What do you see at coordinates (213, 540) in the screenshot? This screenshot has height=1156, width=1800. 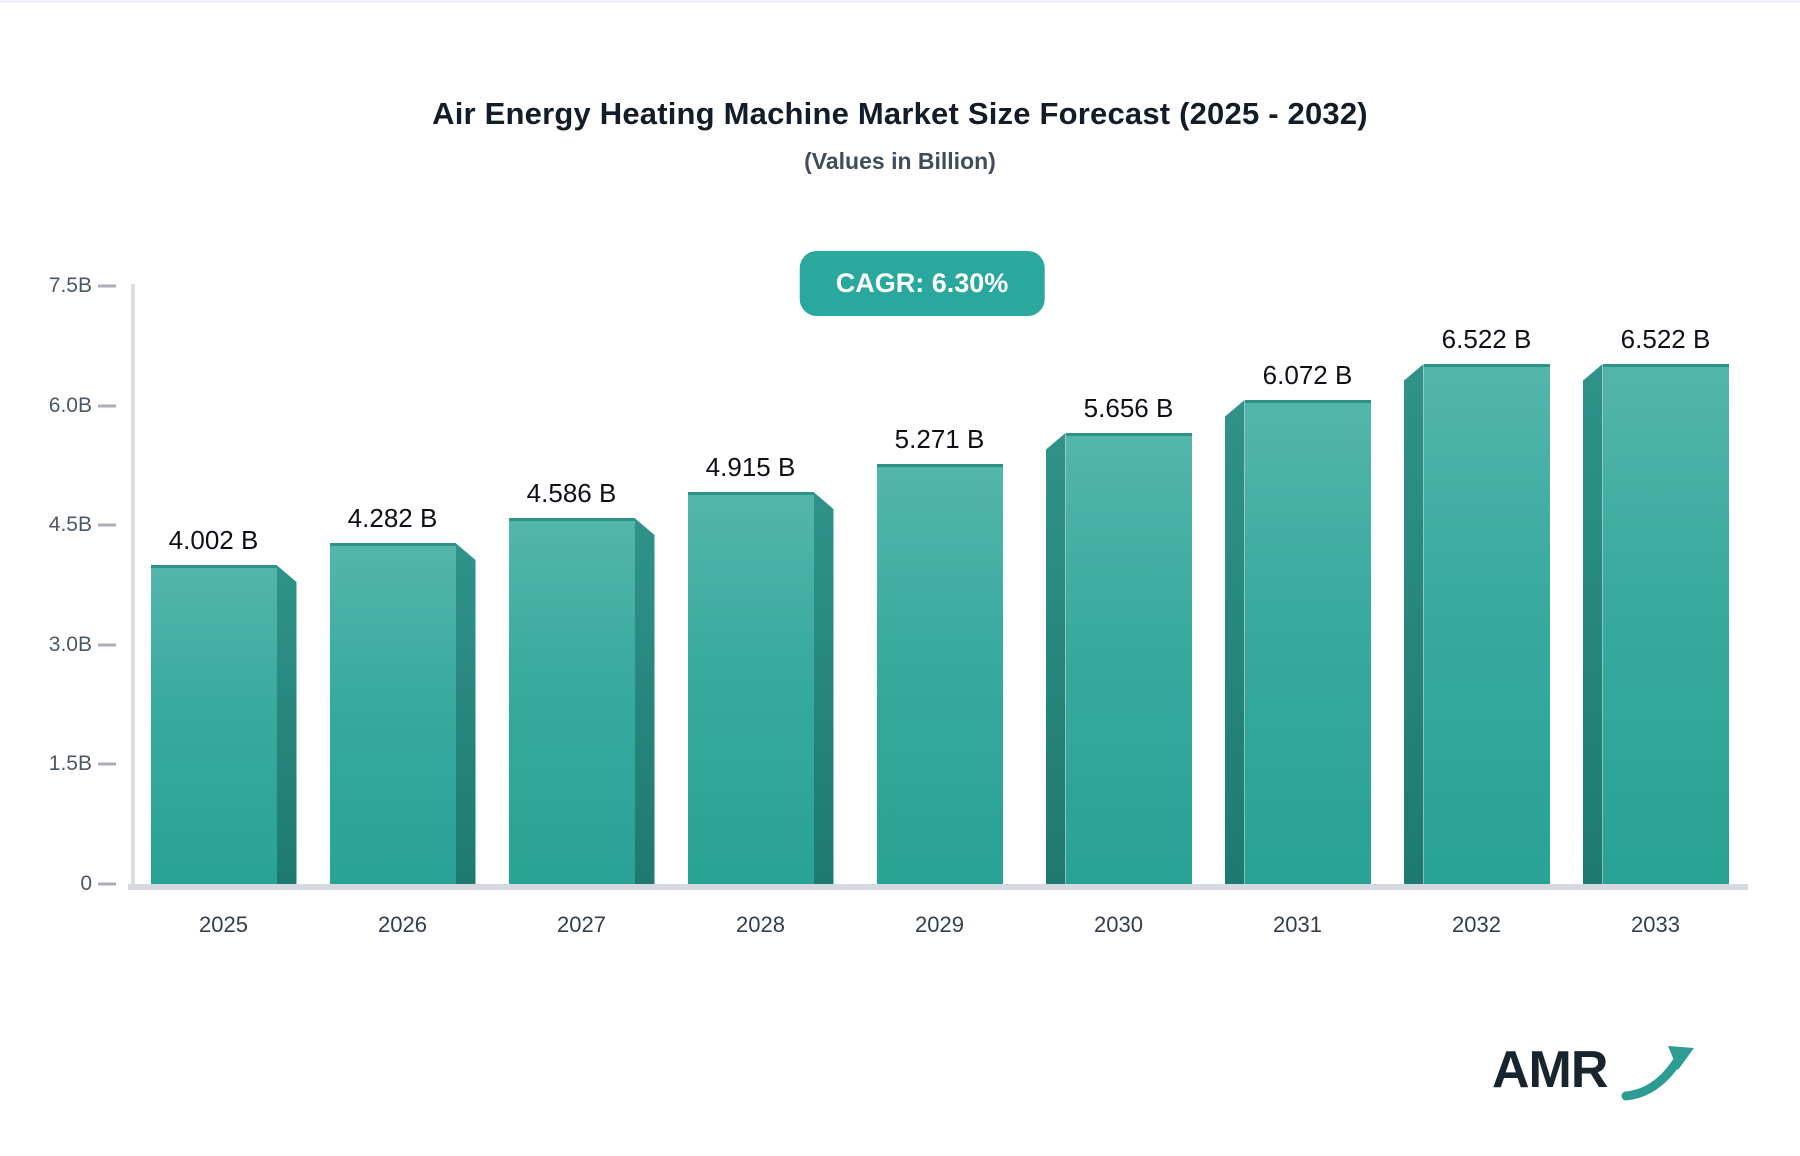 I see `bar-value-label: 4.002 B` at bounding box center [213, 540].